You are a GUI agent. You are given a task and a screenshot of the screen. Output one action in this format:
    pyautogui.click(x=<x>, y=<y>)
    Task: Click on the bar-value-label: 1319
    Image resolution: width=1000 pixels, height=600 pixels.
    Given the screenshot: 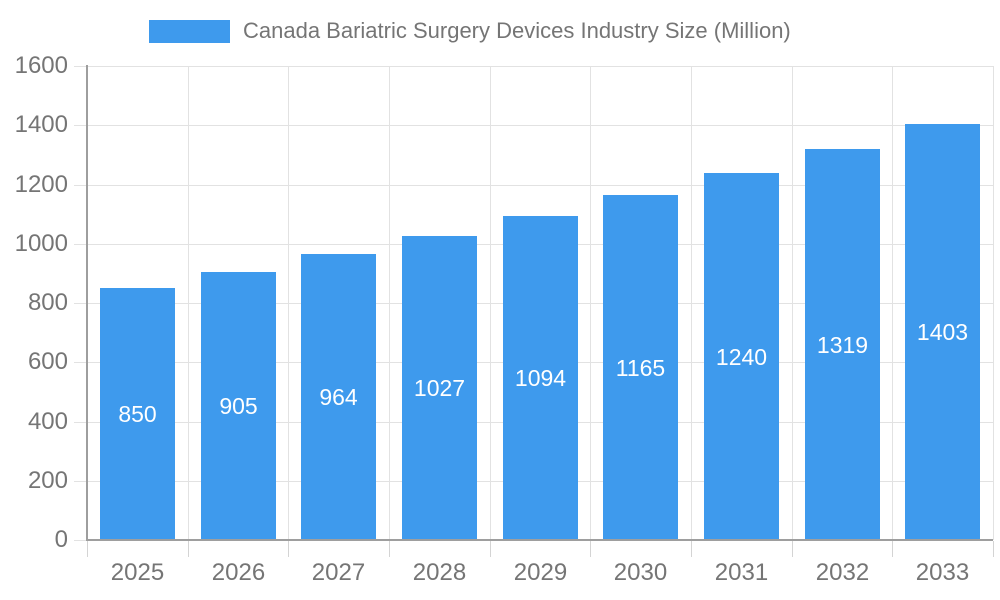 What is the action you would take?
    pyautogui.click(x=842, y=345)
    